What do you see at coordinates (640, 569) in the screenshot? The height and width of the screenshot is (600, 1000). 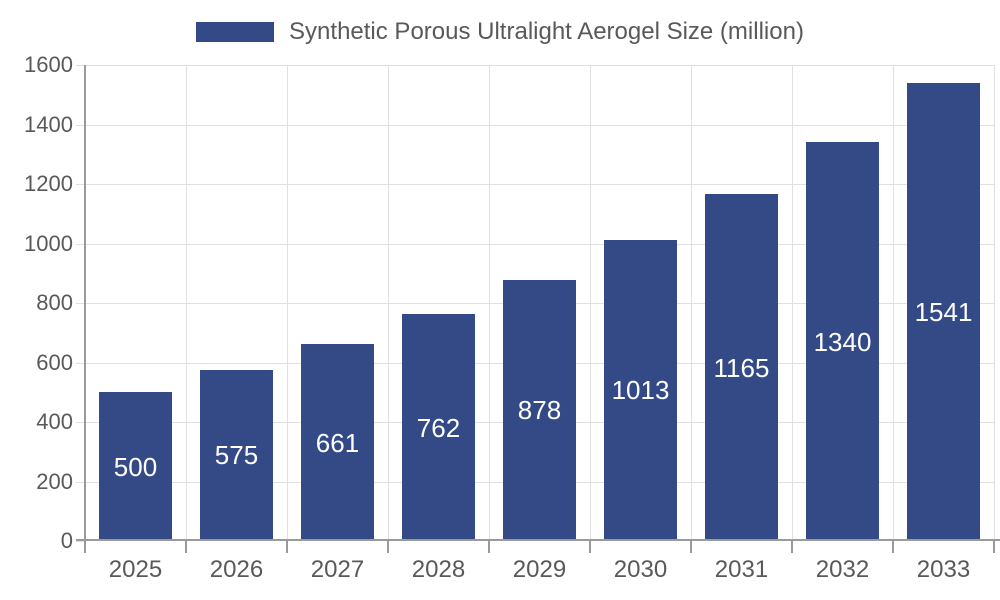 I see `x-tick-label: 2030` at bounding box center [640, 569].